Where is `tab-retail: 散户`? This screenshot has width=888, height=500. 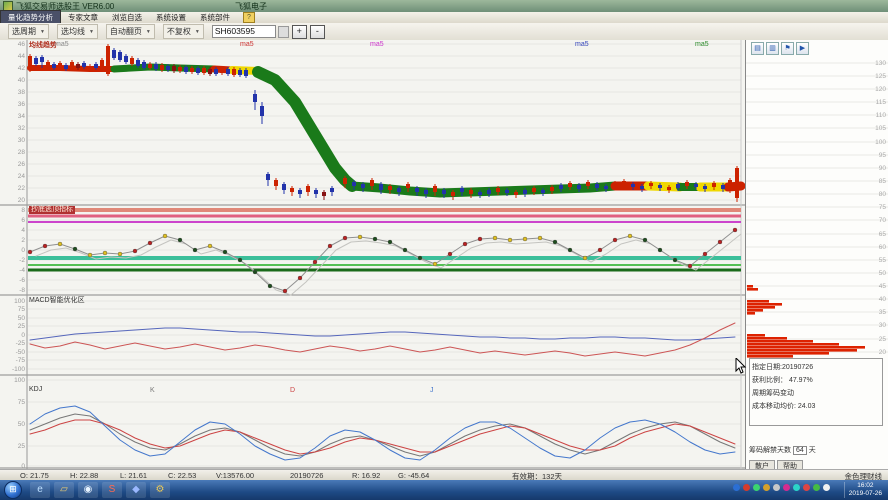 tab-retail: 散户 is located at coordinates (762, 465).